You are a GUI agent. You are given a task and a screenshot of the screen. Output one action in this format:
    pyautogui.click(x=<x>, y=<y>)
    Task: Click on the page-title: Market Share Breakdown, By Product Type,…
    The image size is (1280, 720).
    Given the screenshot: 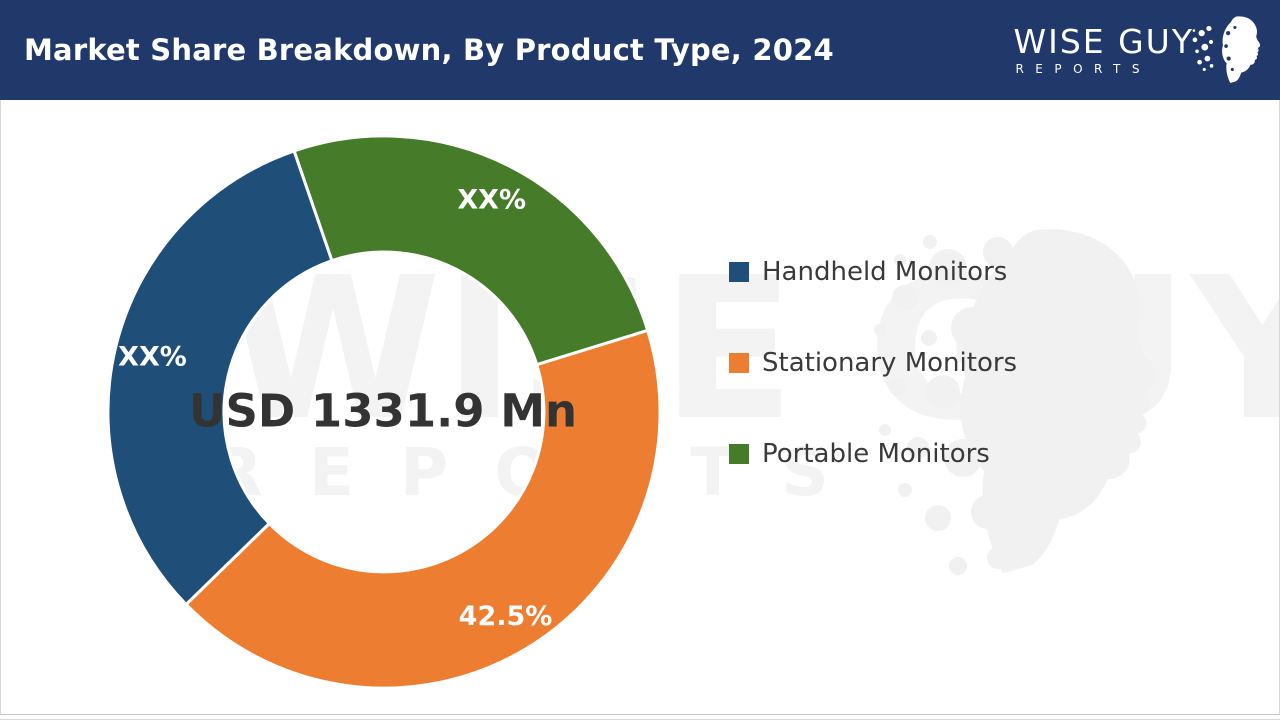 What is the action you would take?
    pyautogui.click(x=429, y=50)
    